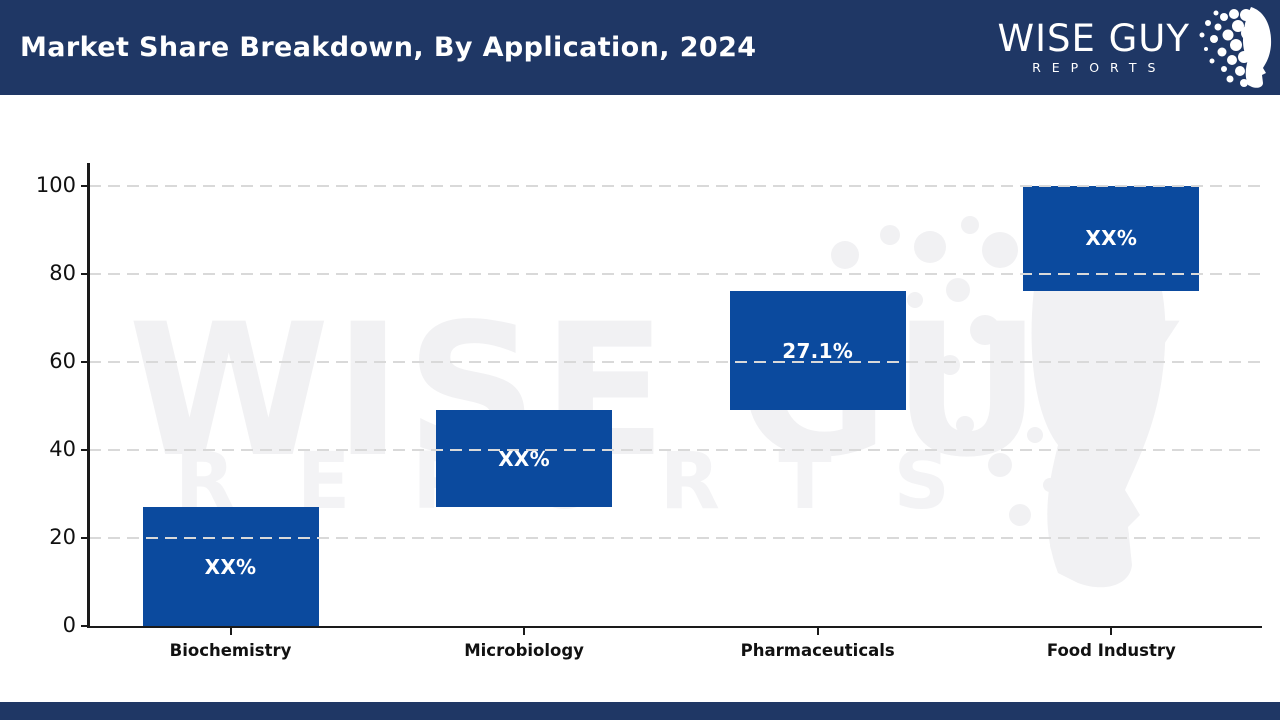 The image size is (1280, 720). Describe the element at coordinates (62, 272) in the screenshot. I see `y-tick-label-80: 80` at that location.